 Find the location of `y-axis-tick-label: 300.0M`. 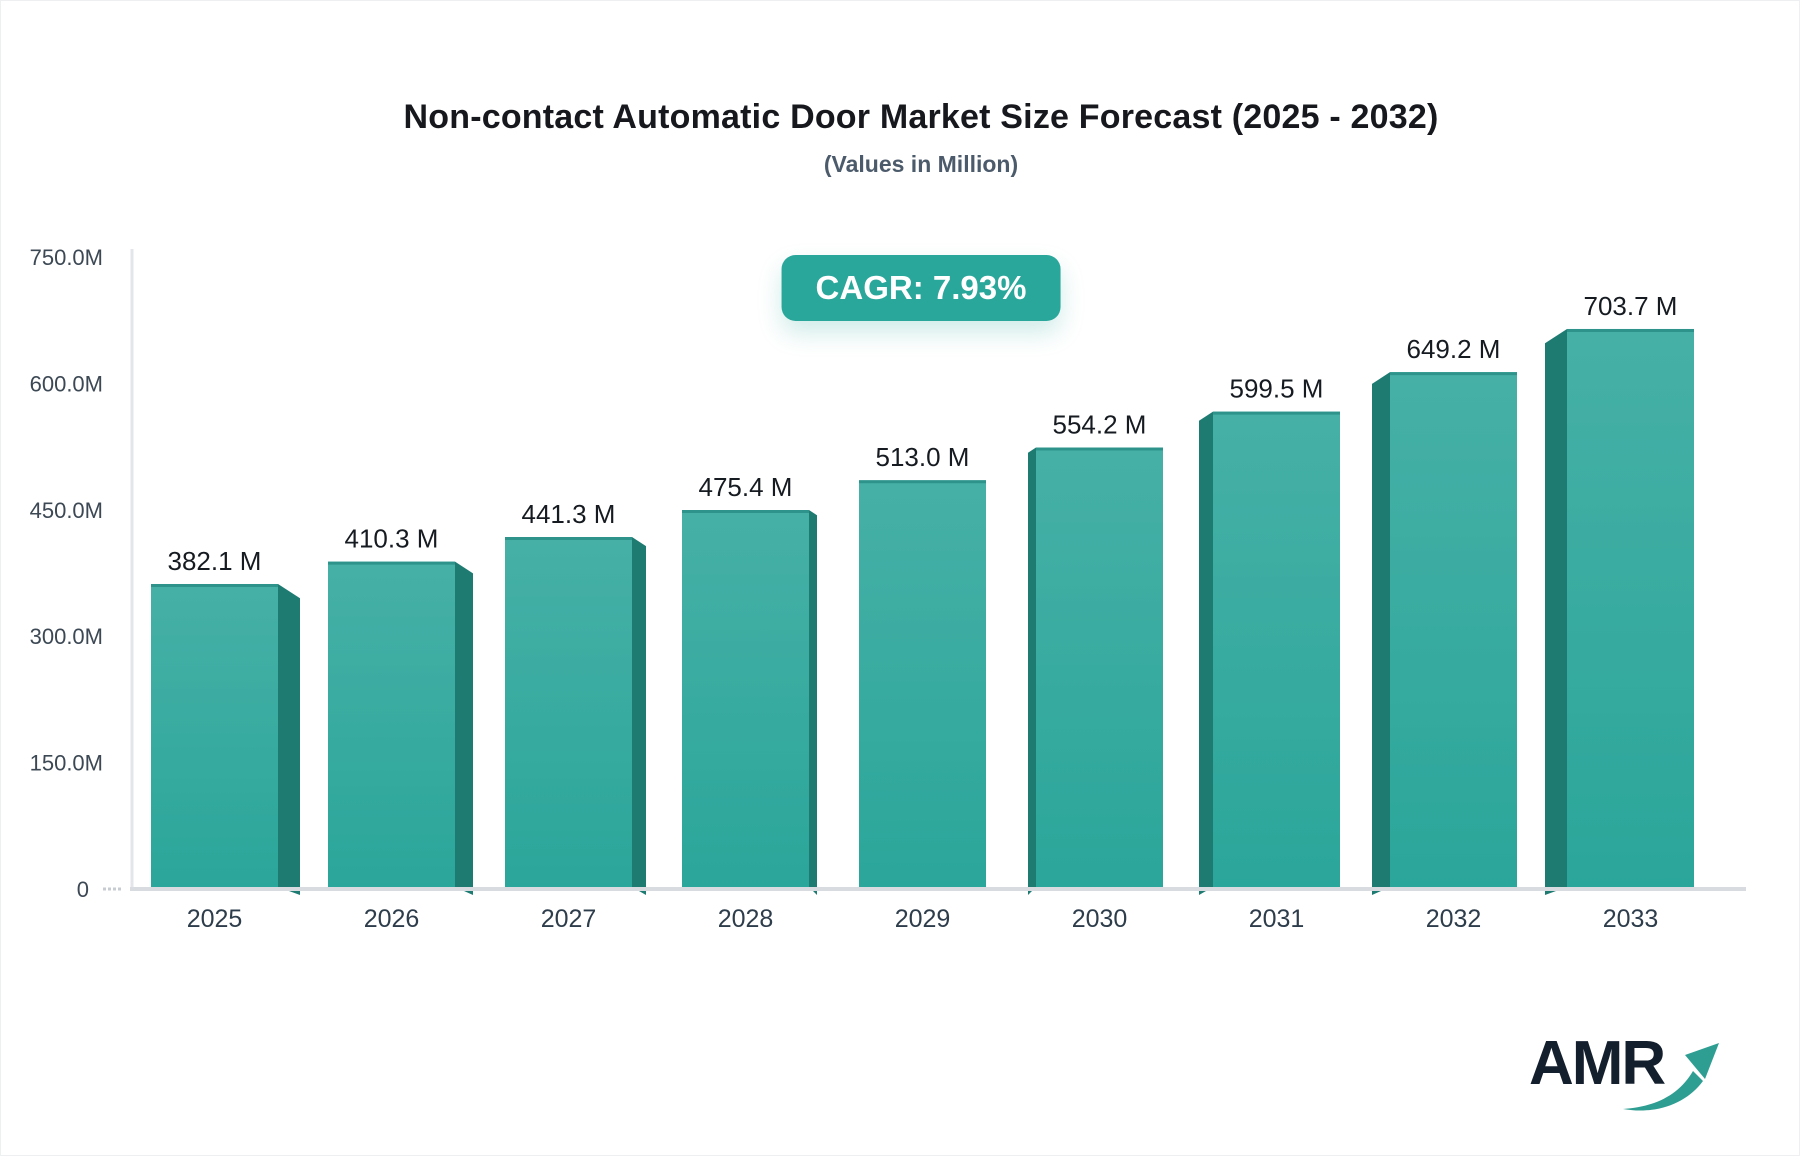

y-axis-tick-label: 300.0M is located at coordinates (66, 636).